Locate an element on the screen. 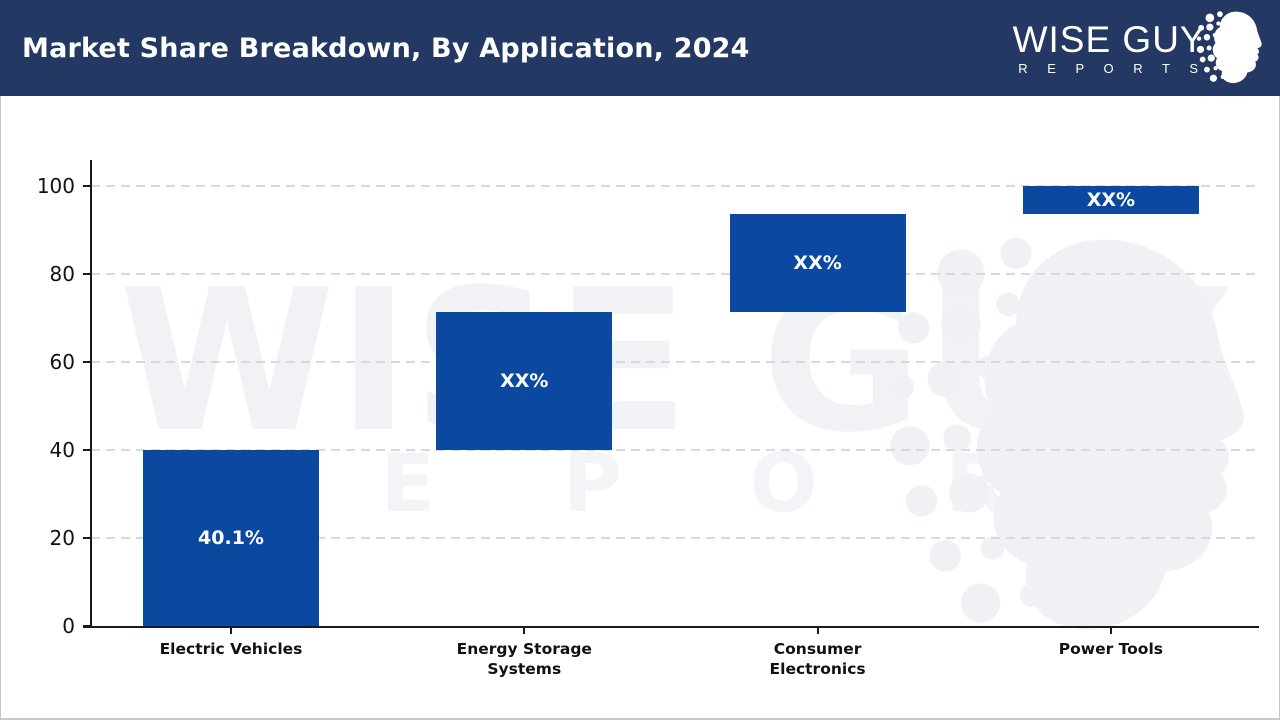  brand-name: WISE GUY is located at coordinates (1109, 39).